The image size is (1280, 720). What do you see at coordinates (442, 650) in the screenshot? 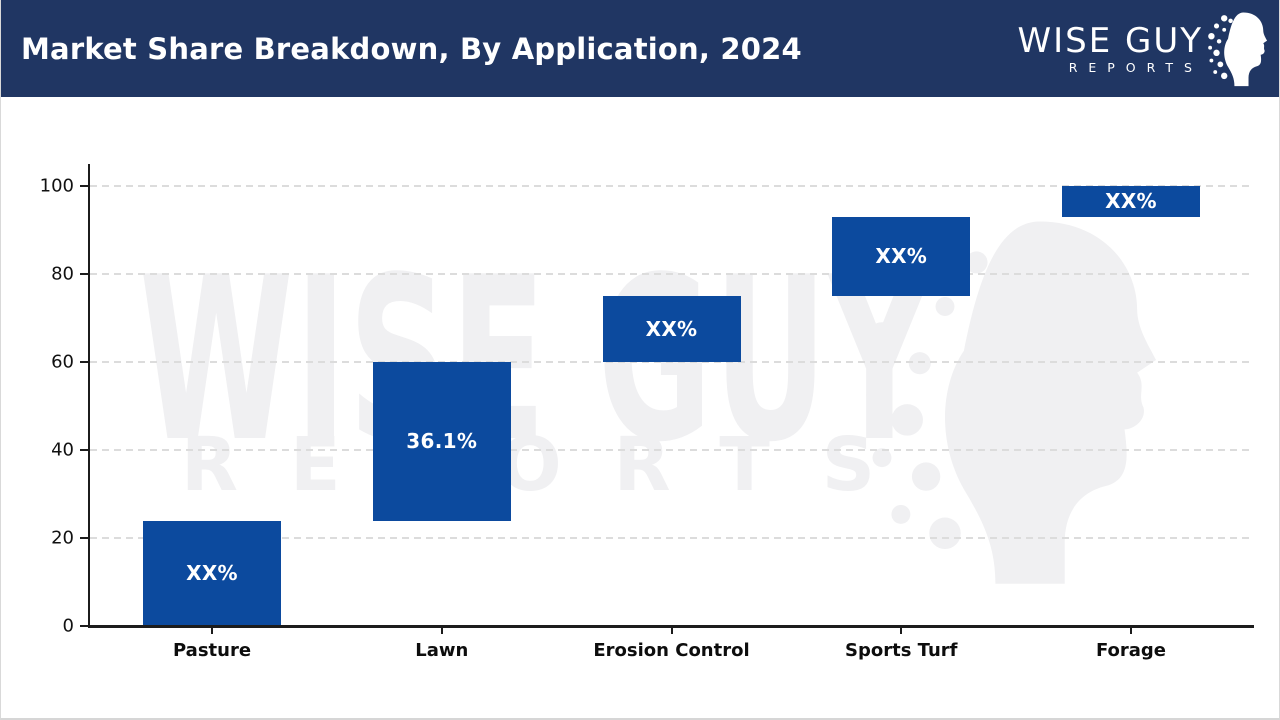
I see `x-category-label: Lawn` at bounding box center [442, 650].